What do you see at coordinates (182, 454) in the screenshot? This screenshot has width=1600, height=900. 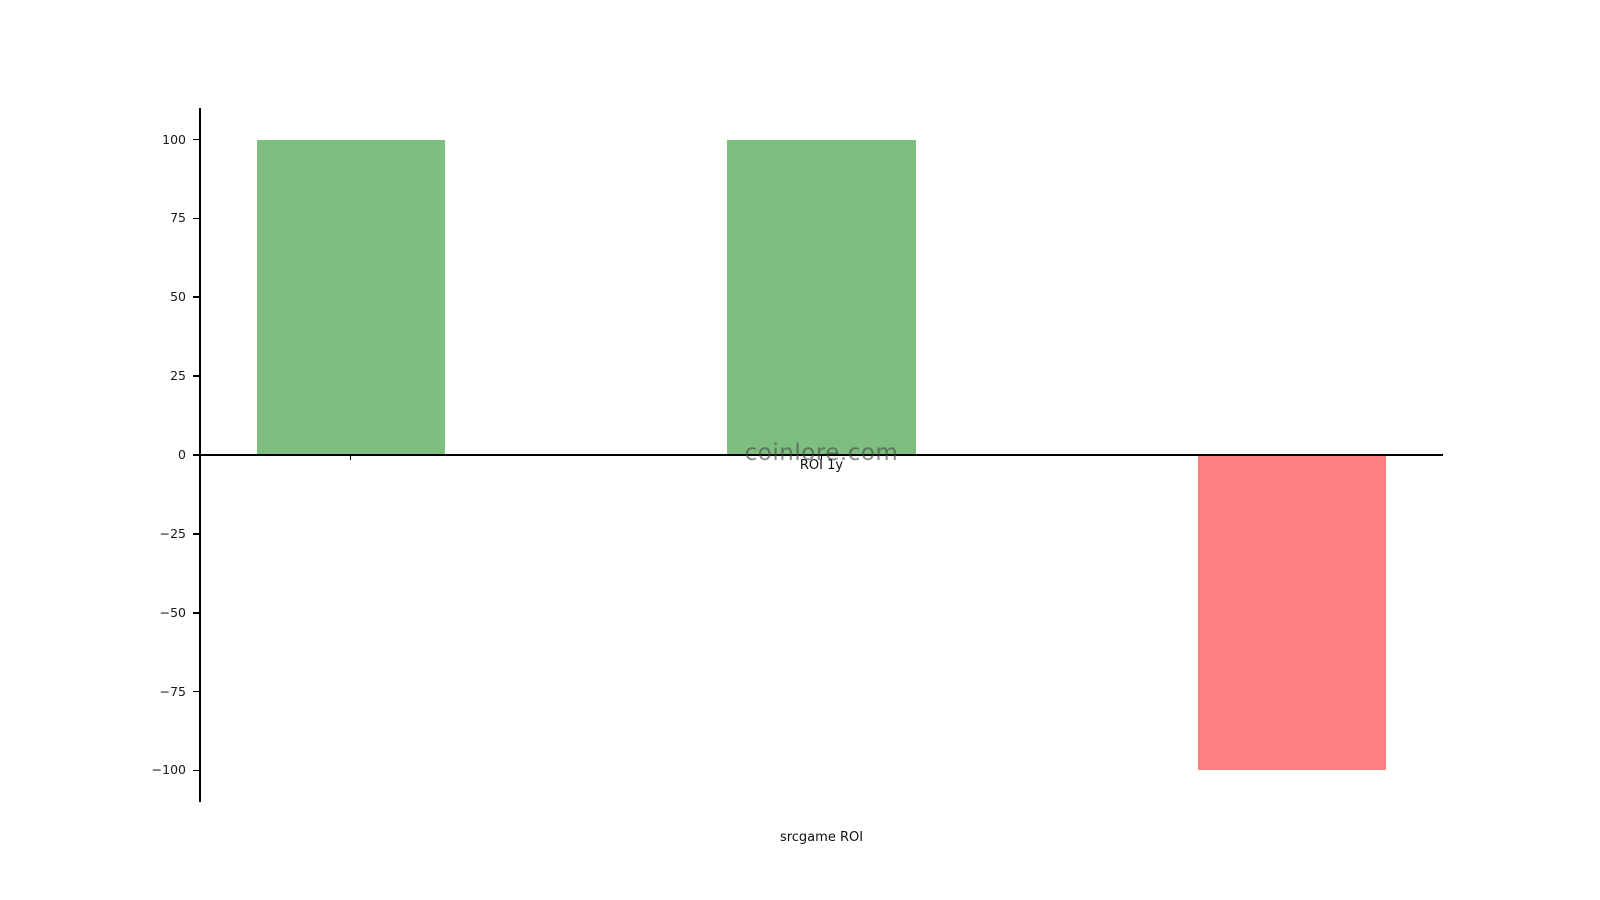 I see `y-tick-label: 0` at bounding box center [182, 454].